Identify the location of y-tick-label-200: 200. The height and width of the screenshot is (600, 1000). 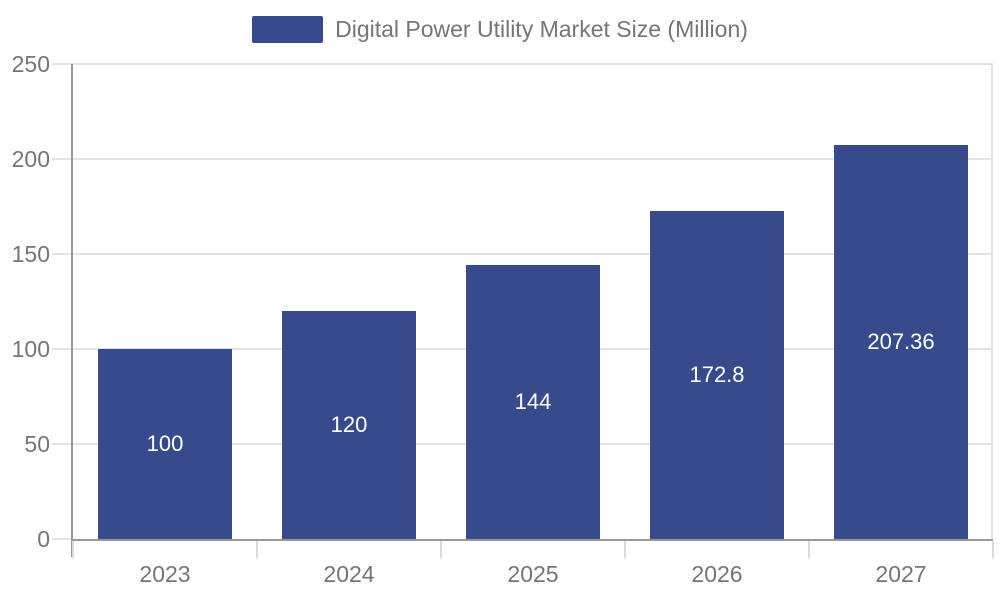
(30, 159).